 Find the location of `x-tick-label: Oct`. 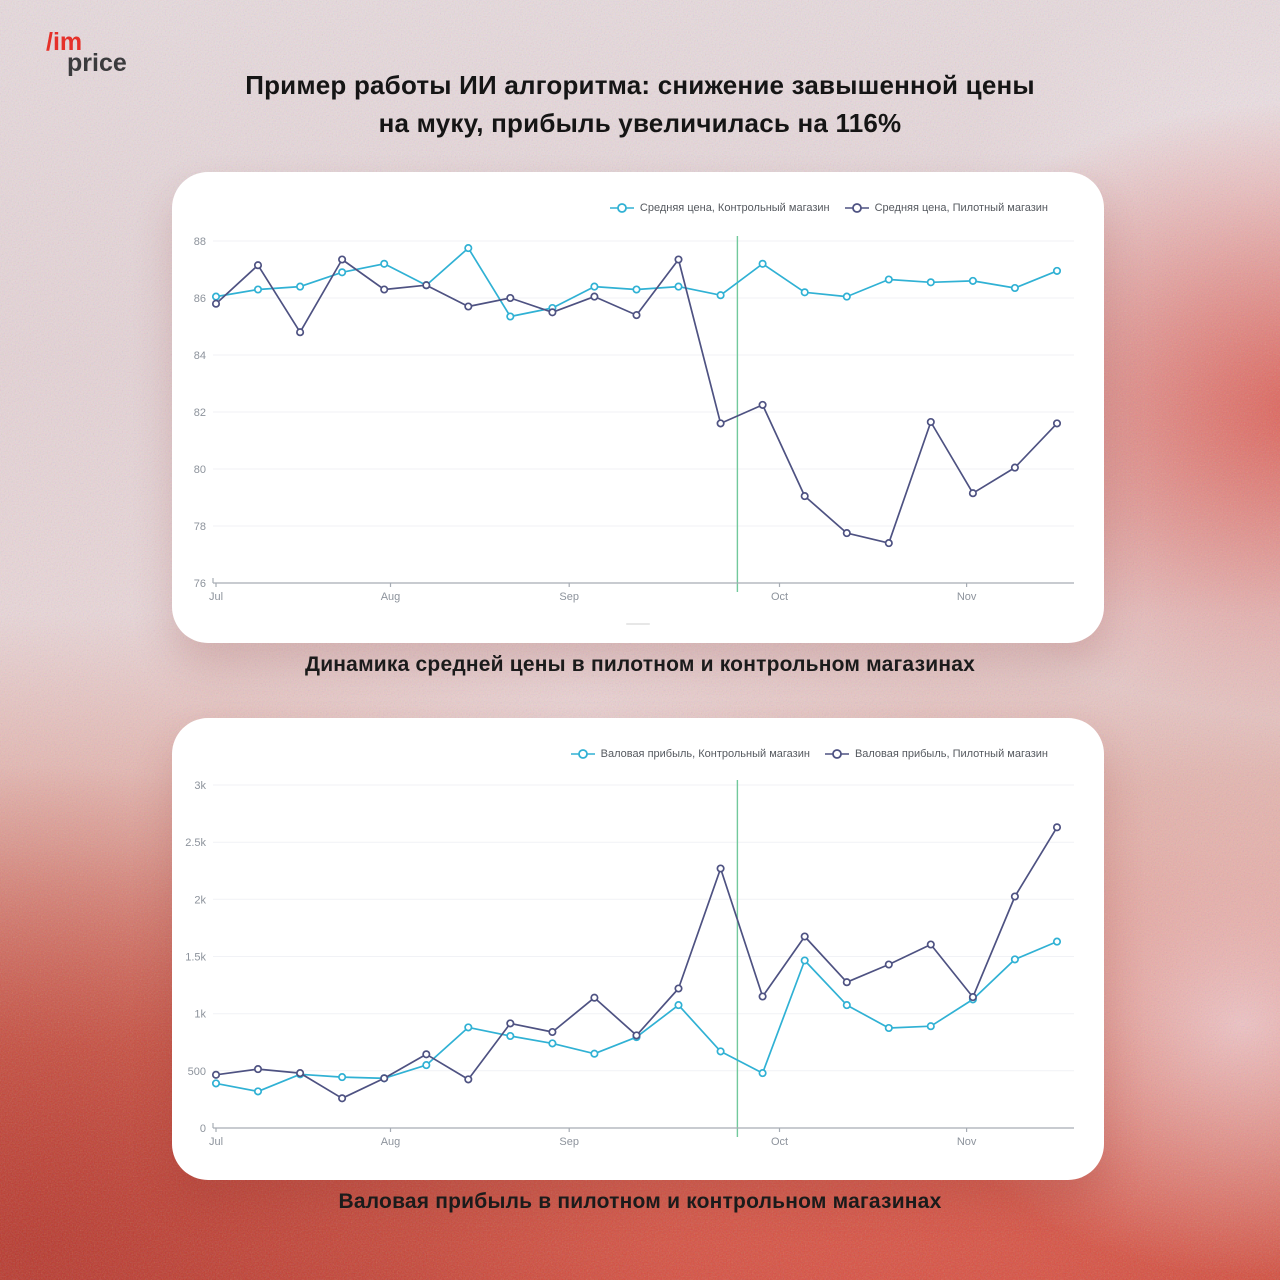

x-tick-label: Oct is located at coordinates (779, 1142).